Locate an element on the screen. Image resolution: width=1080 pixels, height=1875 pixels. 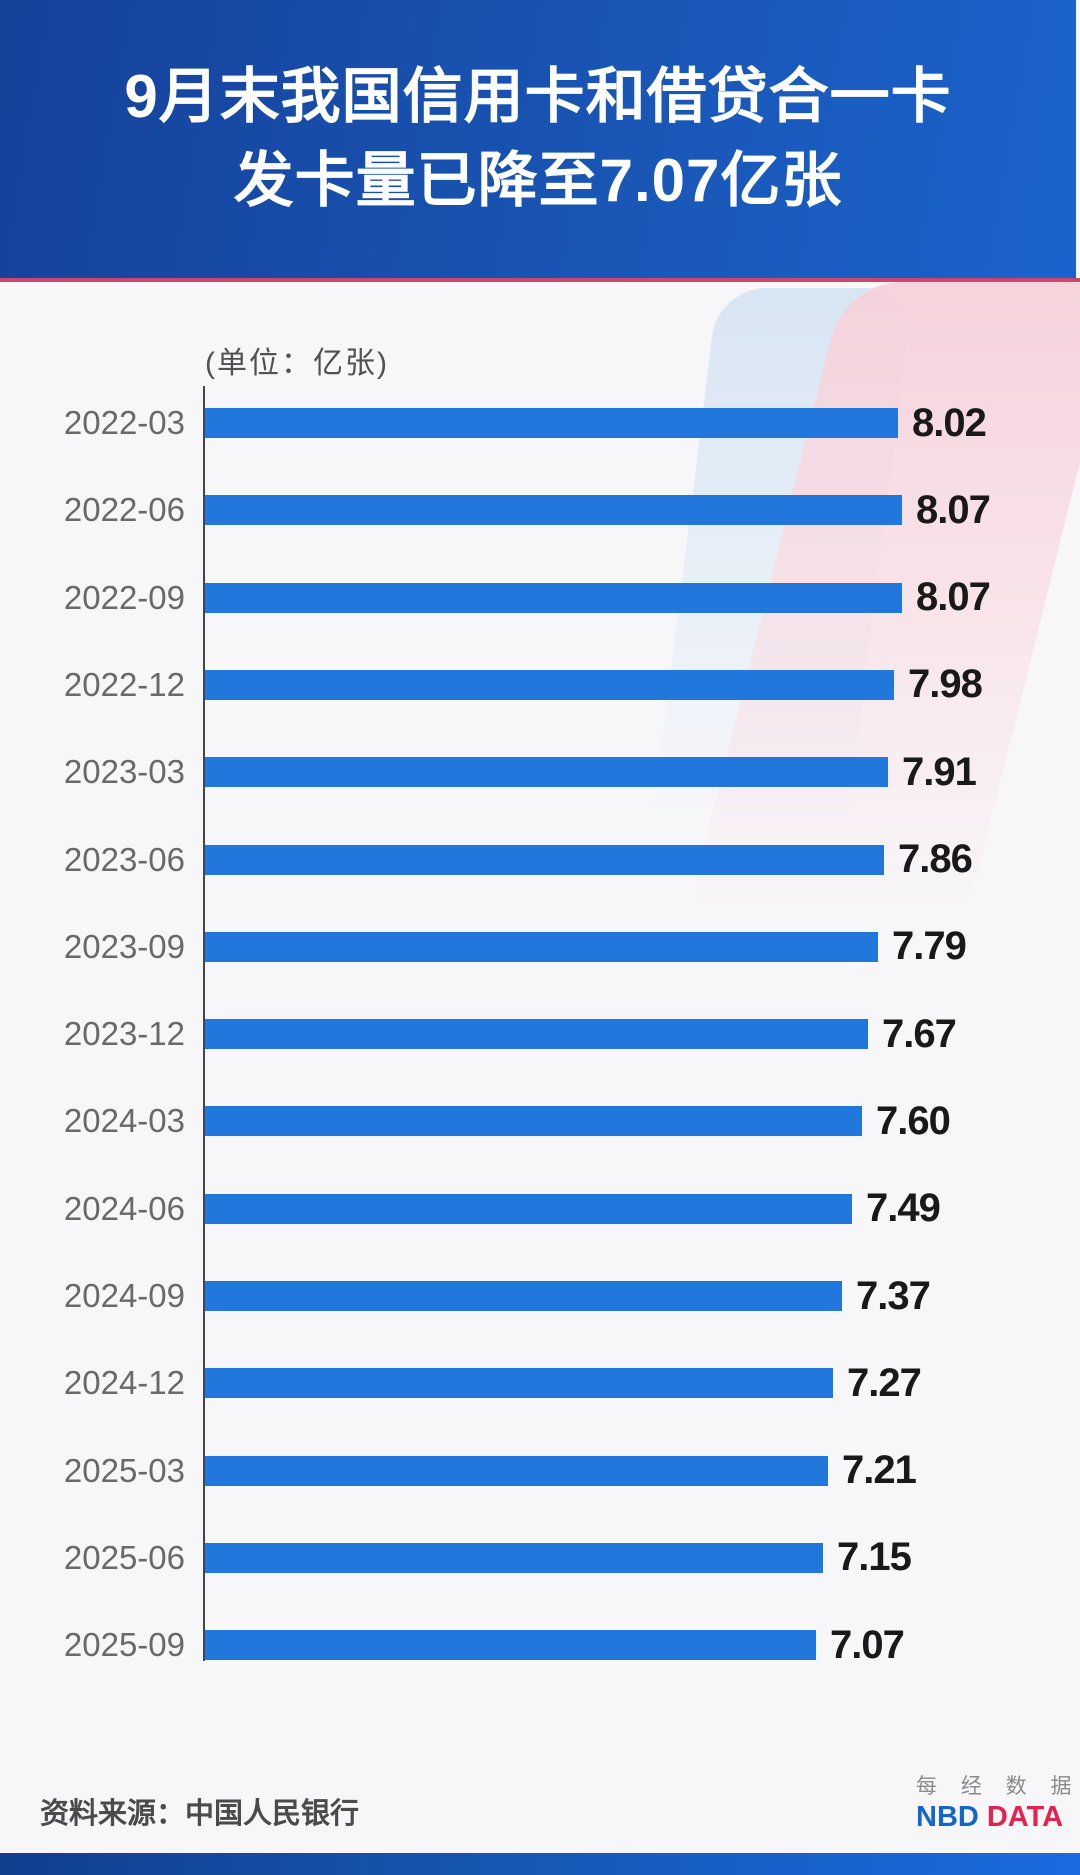
chart-row: 2024-09 7.37 is located at coordinates (540, 1296).